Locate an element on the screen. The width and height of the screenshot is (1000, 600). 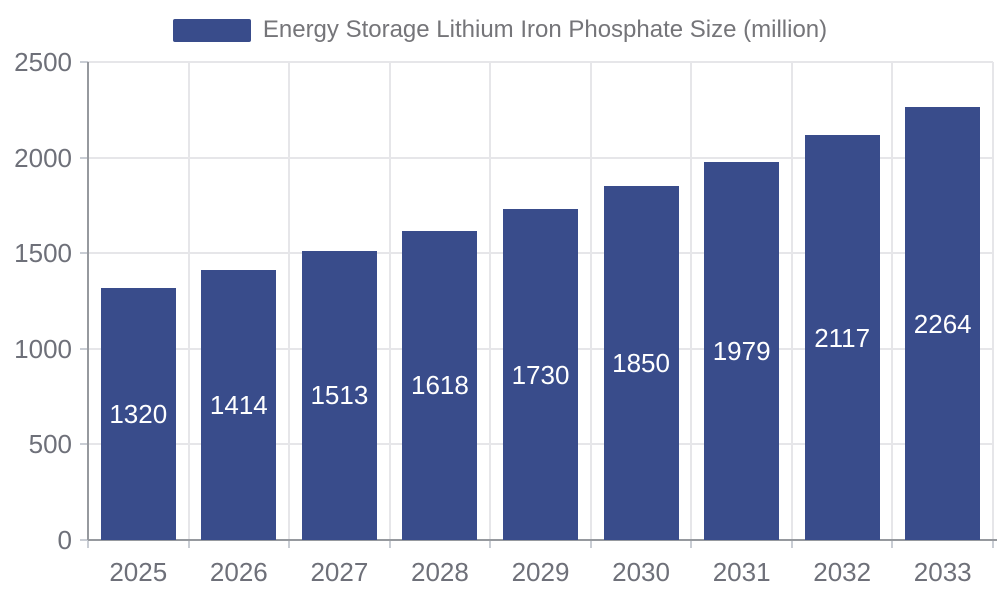
bar-value-label: 1850 is located at coordinates (641, 363).